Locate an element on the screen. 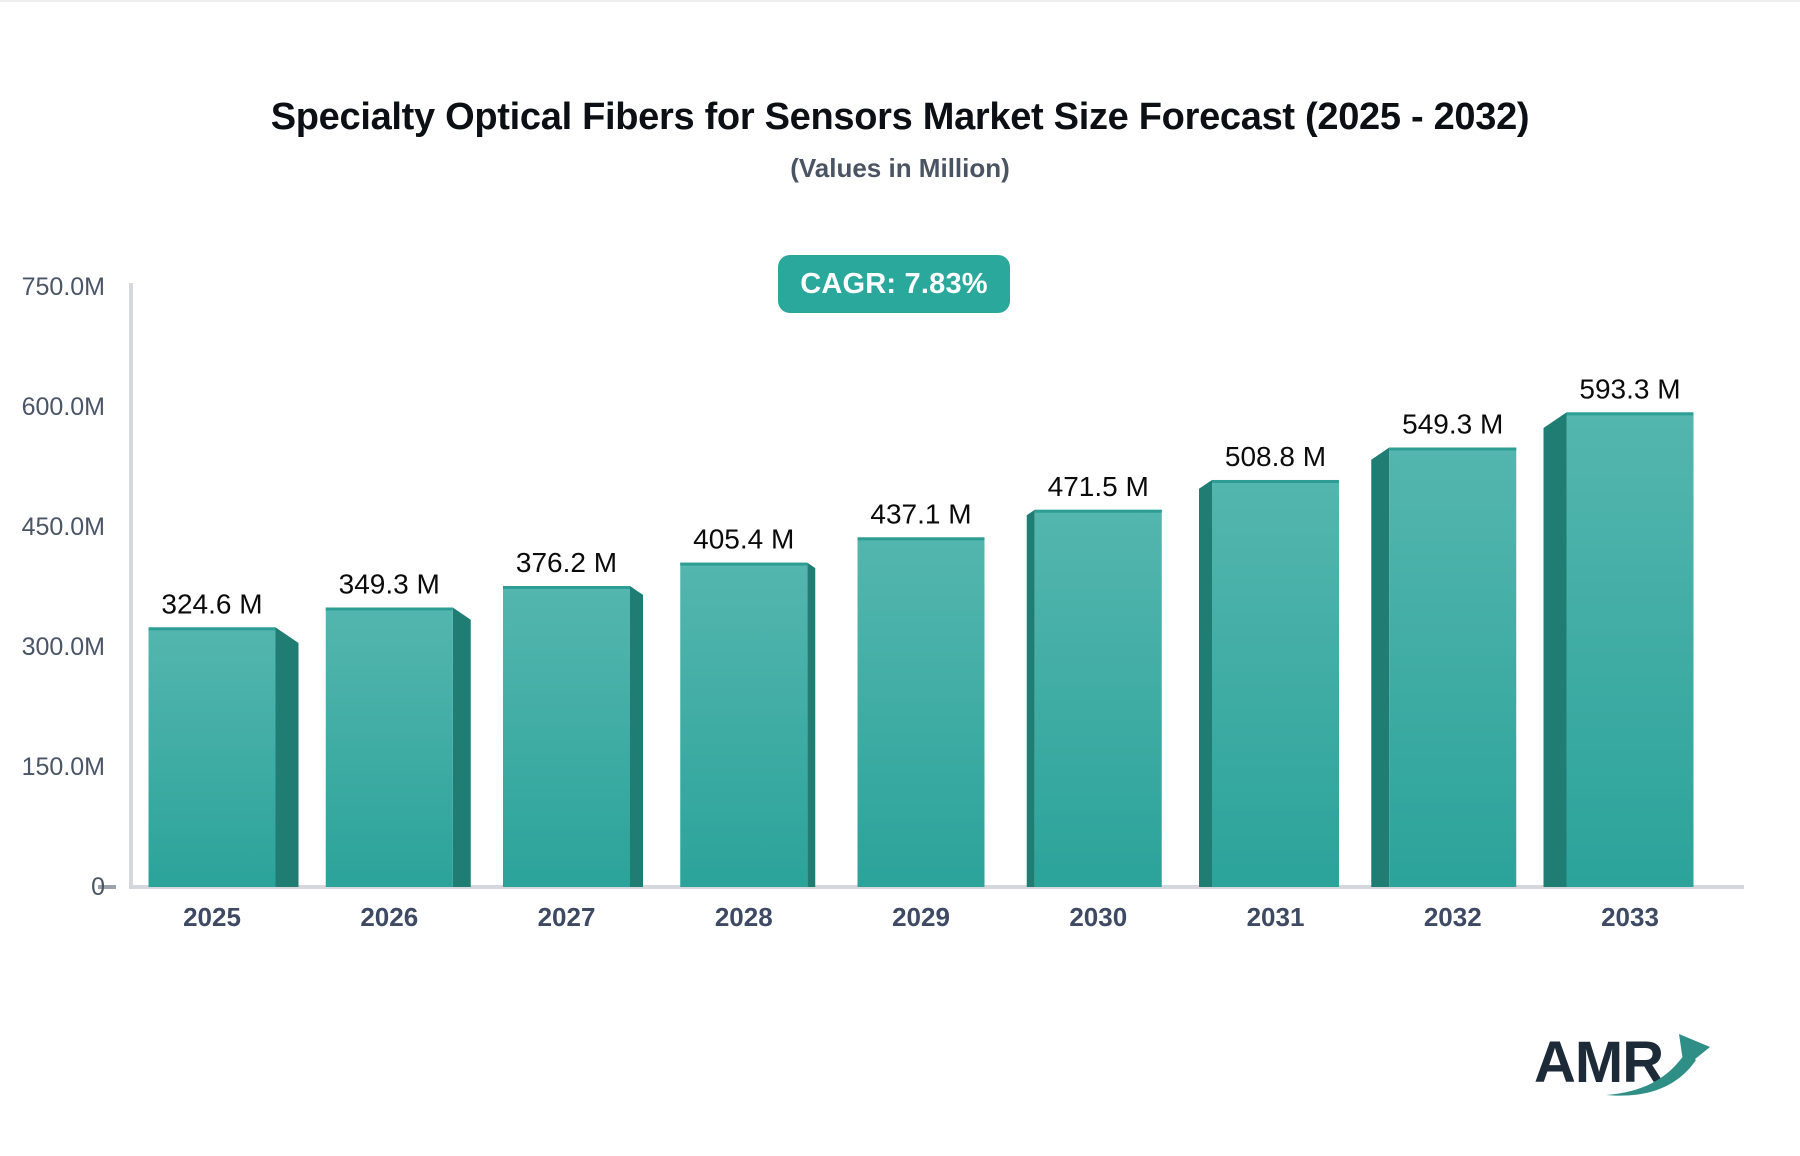 This screenshot has width=1800, height=1156. y-tick-label: 150.0M is located at coordinates (63, 767).